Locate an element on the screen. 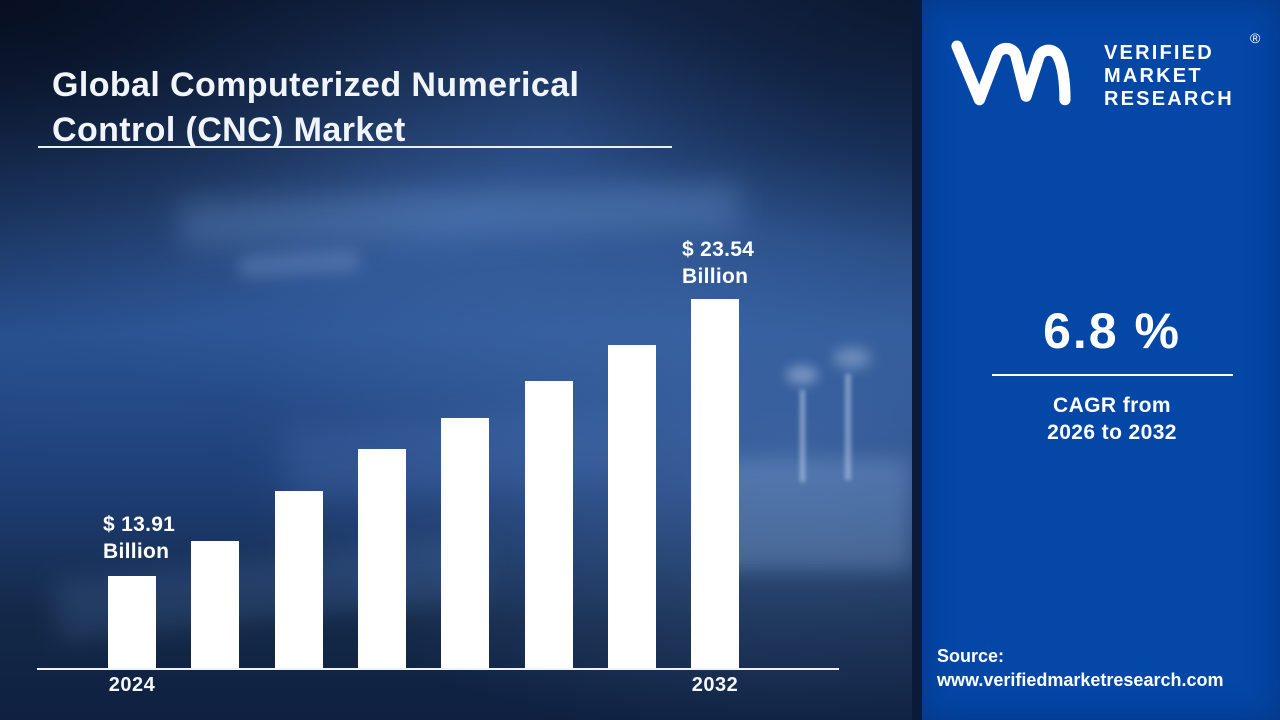 The image size is (1280, 720). page-title-line1: Global Computerized Numerical is located at coordinates (316, 84).